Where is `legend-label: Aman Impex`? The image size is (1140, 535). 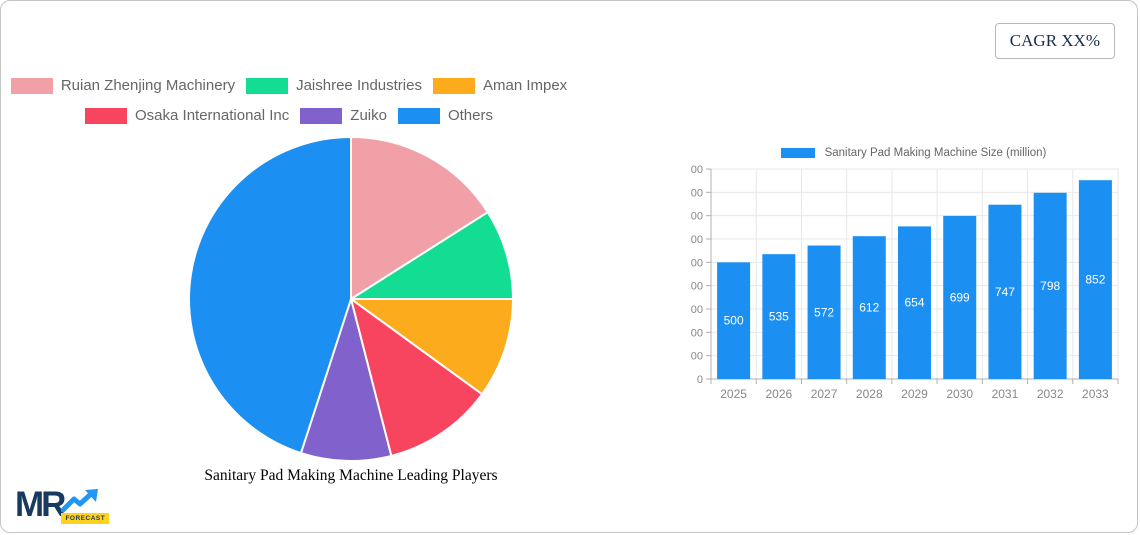
legend-label: Aman Impex is located at coordinates (525, 85).